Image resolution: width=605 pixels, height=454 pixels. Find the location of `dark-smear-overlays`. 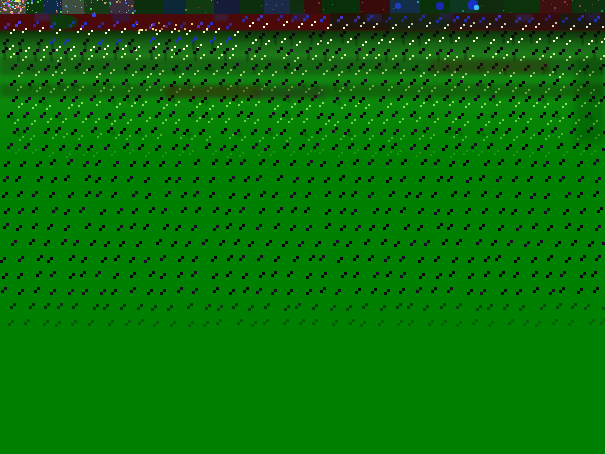

dark-smear-overlays is located at coordinates (385, 59).